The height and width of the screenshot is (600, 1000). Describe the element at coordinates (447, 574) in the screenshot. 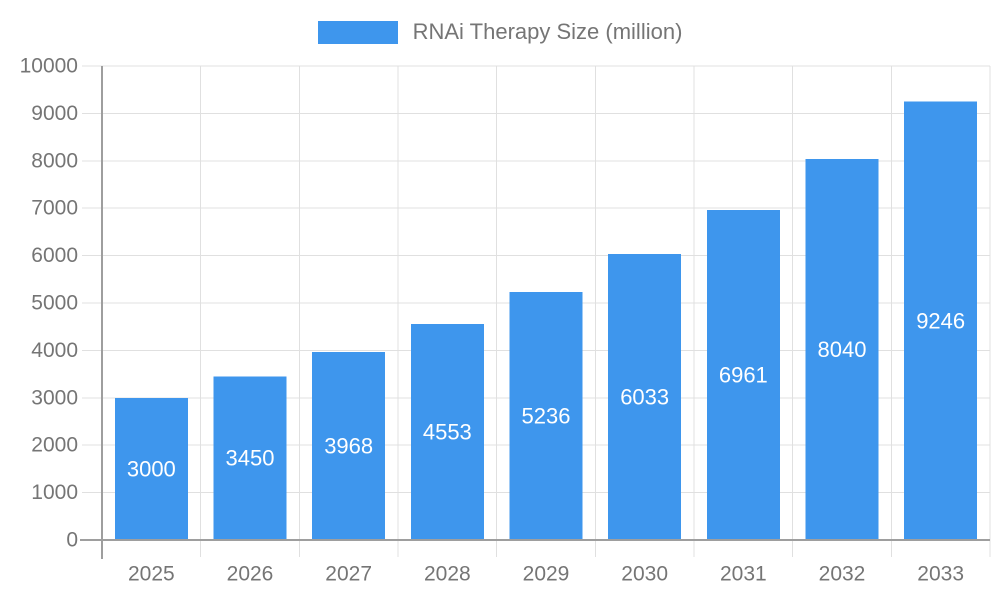

I see `x-axis-tick-label: 2028` at that location.